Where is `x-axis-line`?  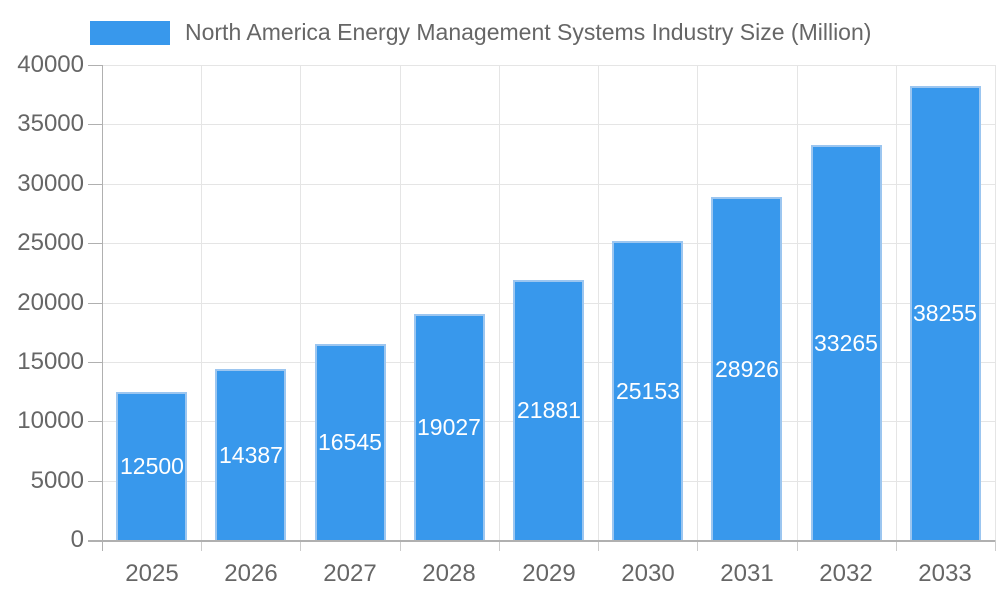 x-axis-line is located at coordinates (541, 541).